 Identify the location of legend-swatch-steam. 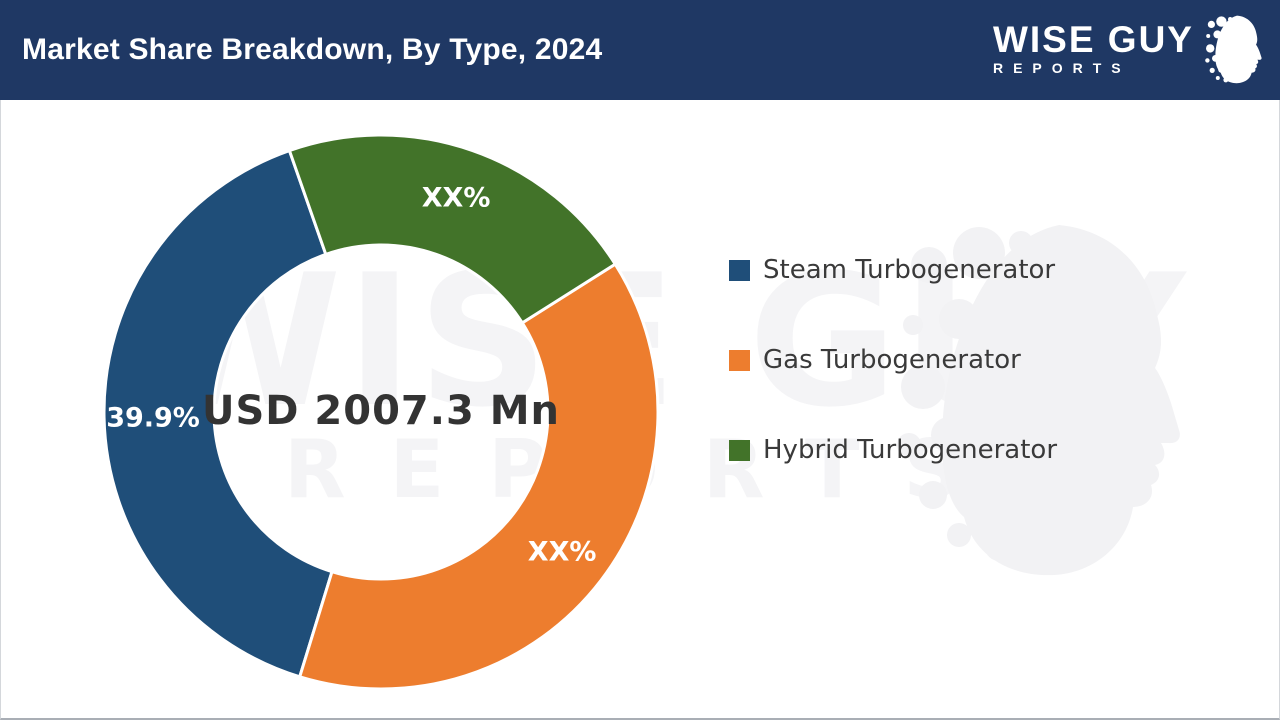
(739, 271).